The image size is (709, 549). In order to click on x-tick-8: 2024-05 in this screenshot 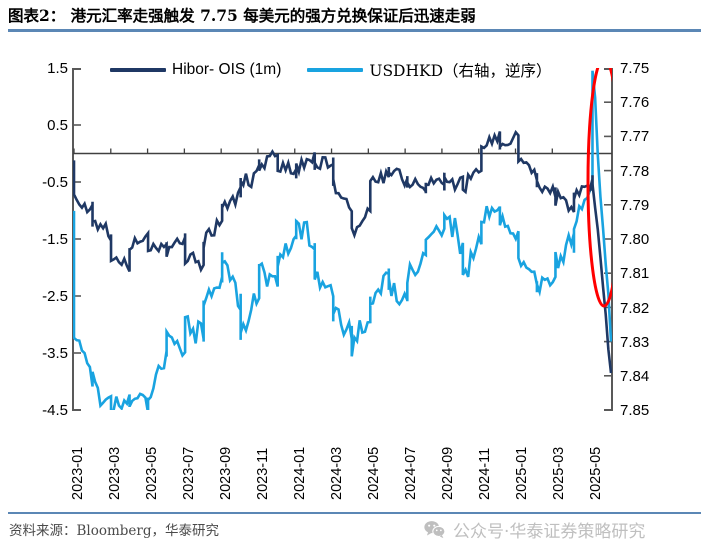, I will do `click(374, 473)`.